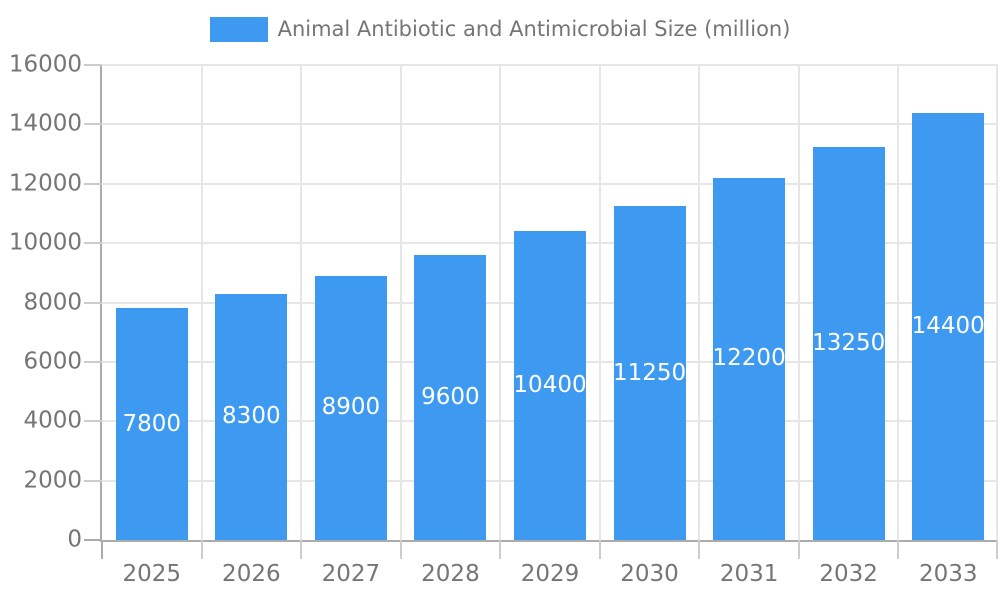  Describe the element at coordinates (45, 242) in the screenshot. I see `y-tick-label: 10000` at that location.